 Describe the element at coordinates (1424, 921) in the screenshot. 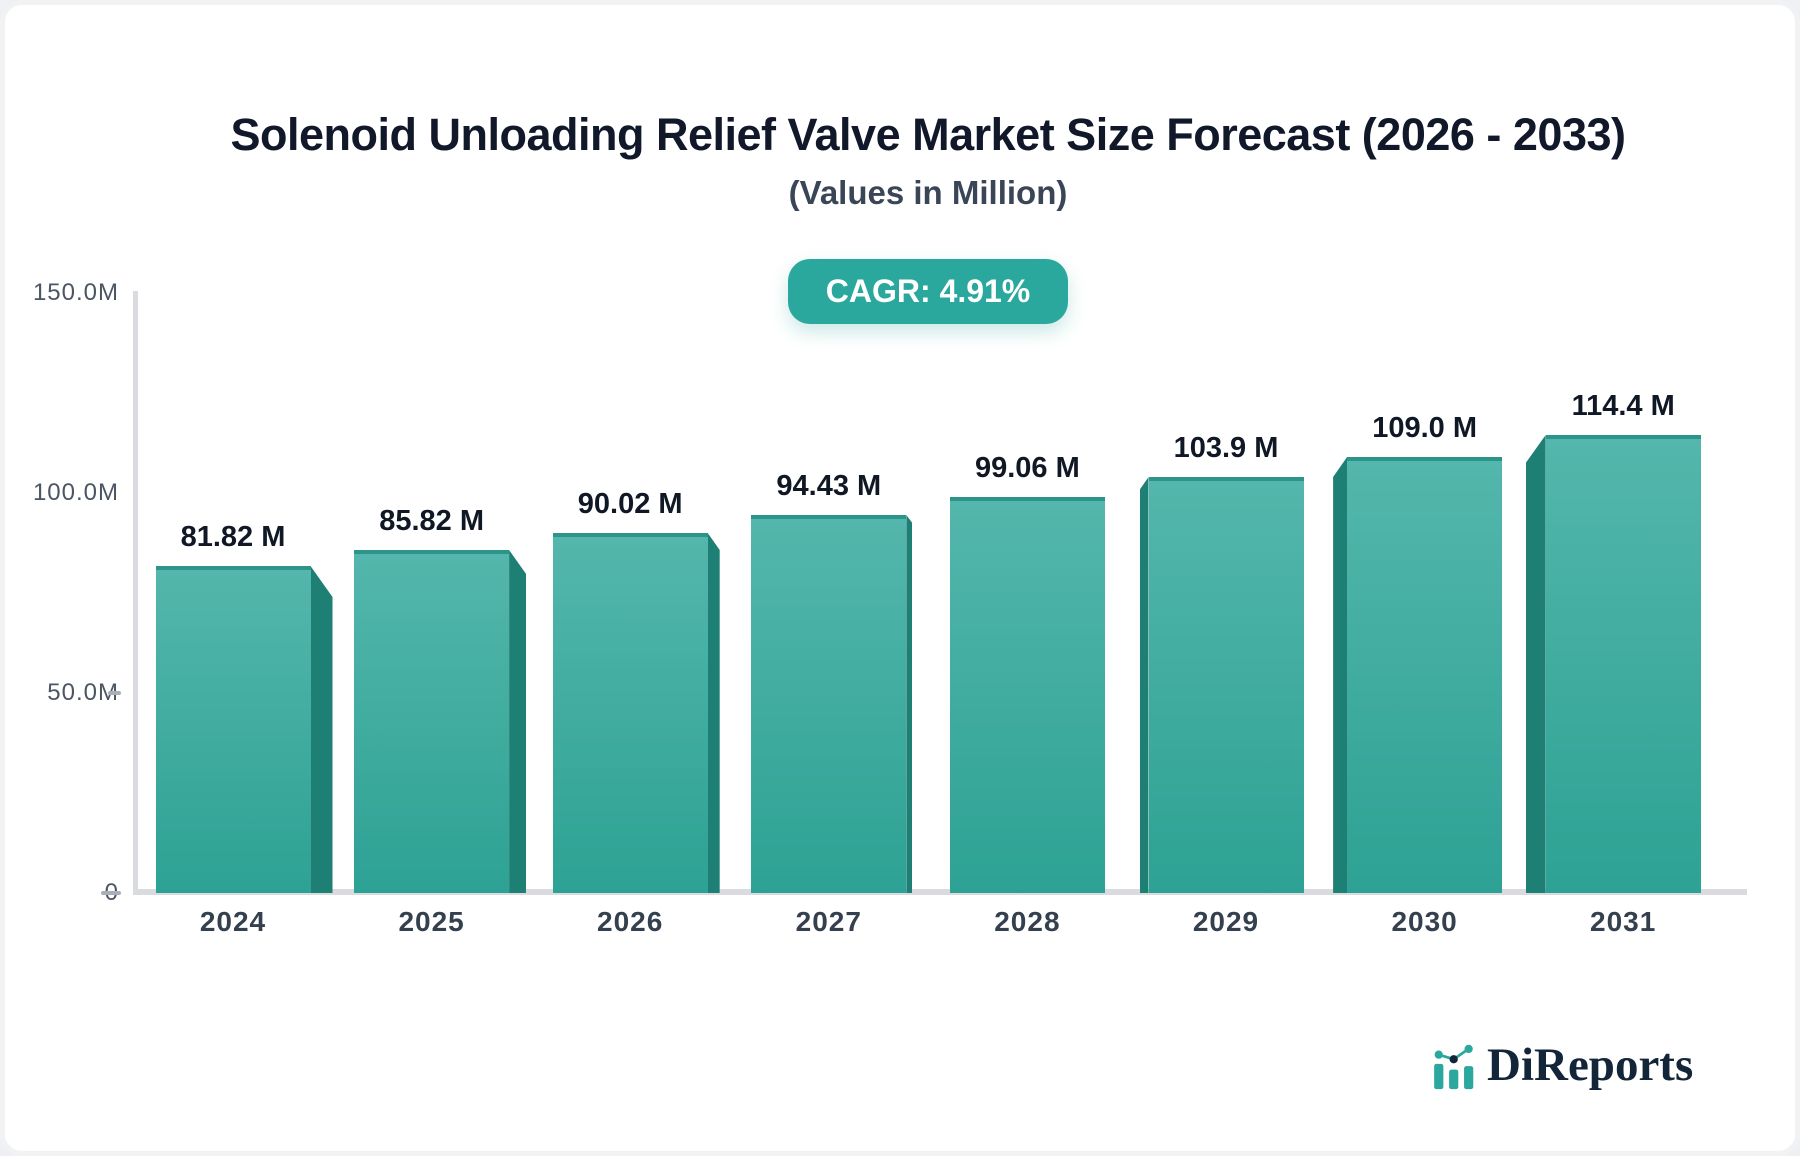

I see `x-tick-label-2030: 2030` at that location.